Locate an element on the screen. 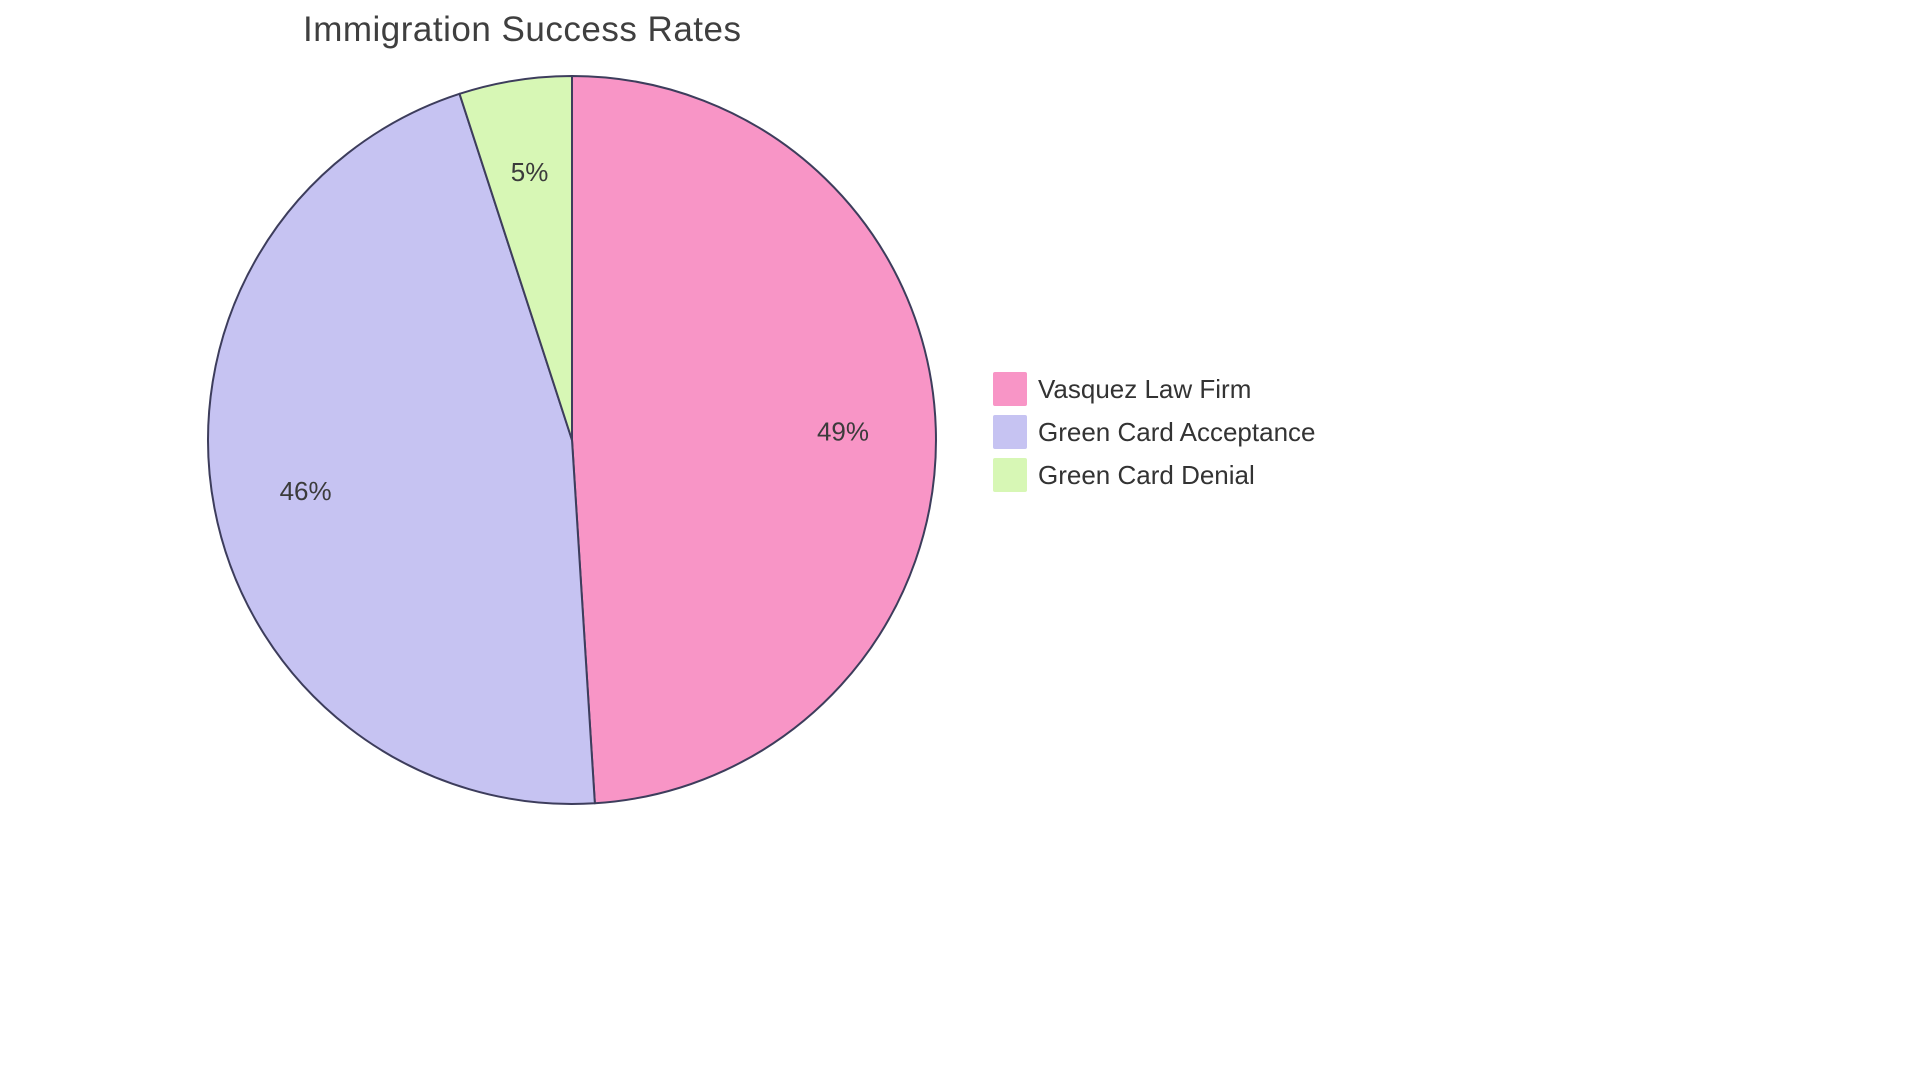  legend-label: Vasquez Law Firm is located at coordinates (1145, 388).